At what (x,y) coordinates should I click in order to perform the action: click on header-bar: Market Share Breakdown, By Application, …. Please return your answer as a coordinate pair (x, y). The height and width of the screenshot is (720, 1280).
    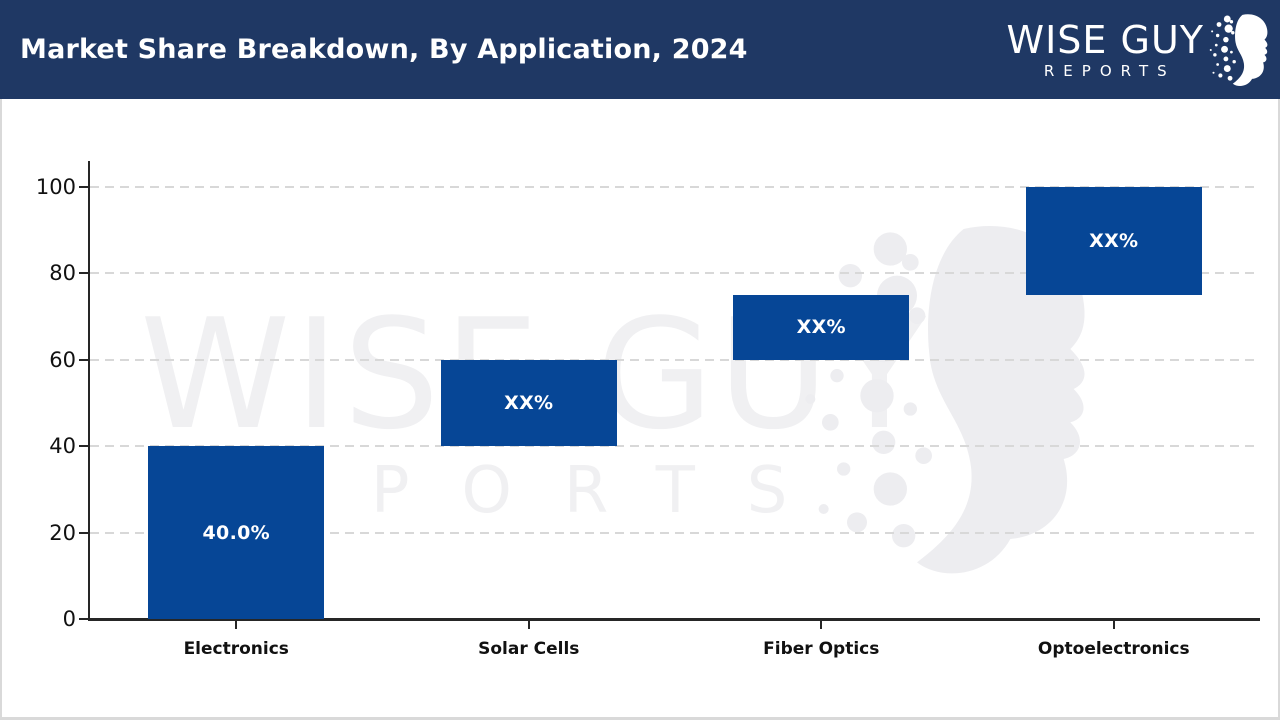
    Looking at the image, I should click on (640, 49).